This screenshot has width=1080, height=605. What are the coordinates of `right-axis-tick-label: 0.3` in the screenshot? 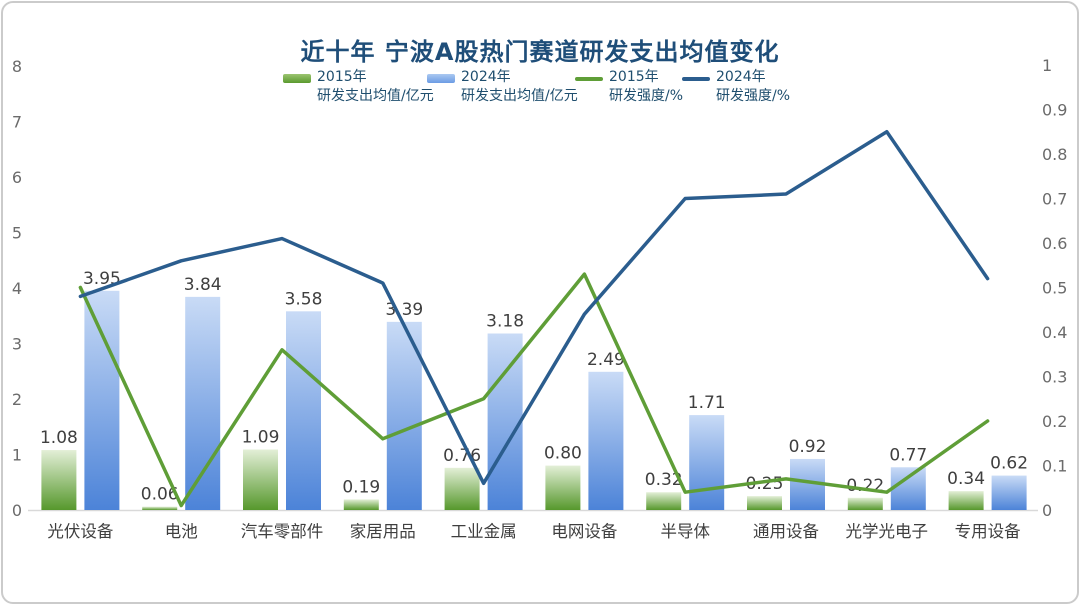 It's located at (1054, 377).